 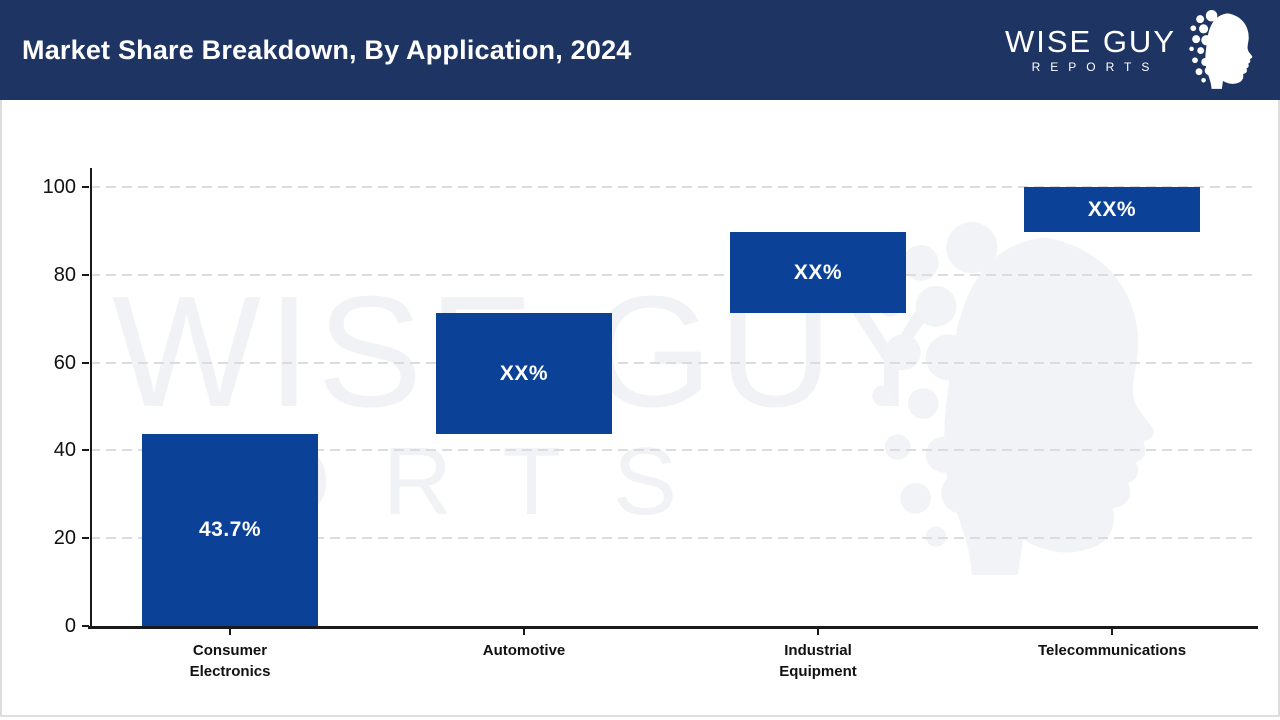 I want to click on y-tick-label: 40, so click(x=64, y=450).